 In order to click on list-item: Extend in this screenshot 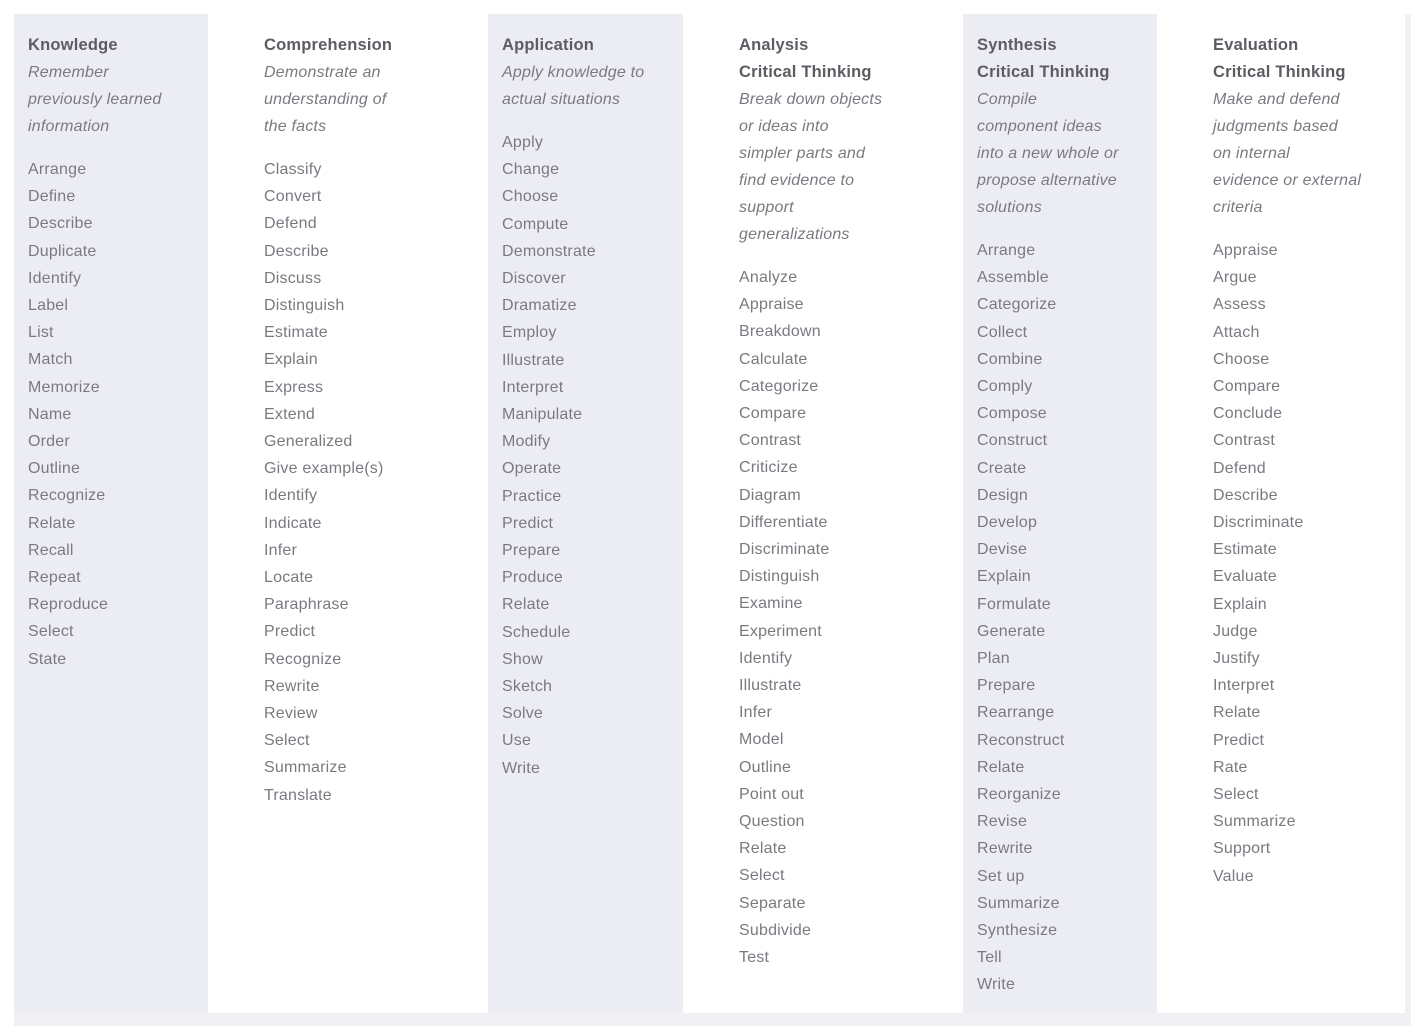, I will do `click(290, 414)`.